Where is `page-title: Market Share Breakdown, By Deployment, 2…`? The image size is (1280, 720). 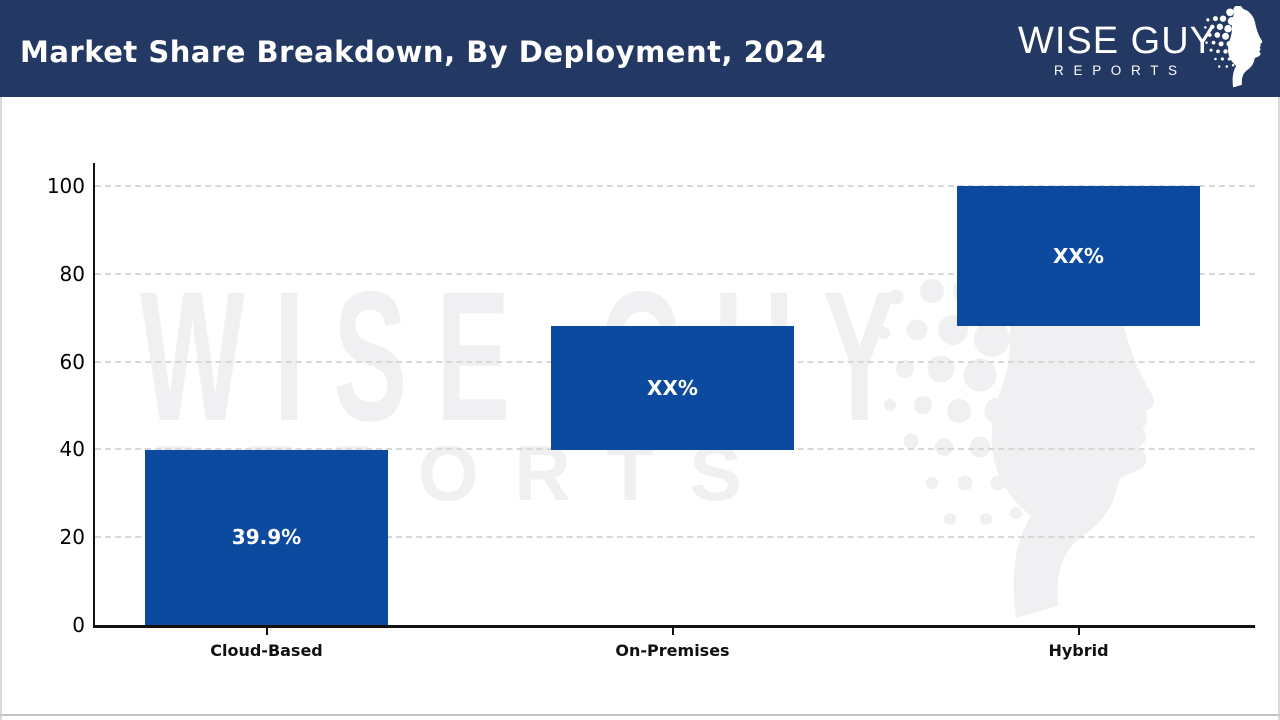
page-title: Market Share Breakdown, By Deployment, 2… is located at coordinates (423, 51).